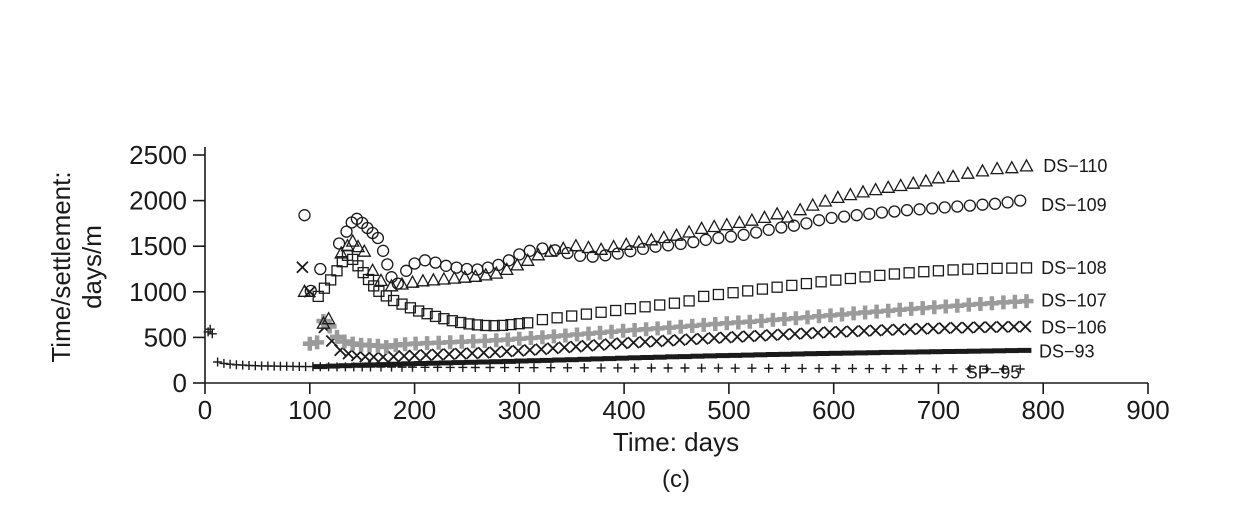 Image resolution: width=1243 pixels, height=510 pixels. Describe the element at coordinates (1067, 352) in the screenshot. I see `series-label-ds-93: DS−93` at that location.